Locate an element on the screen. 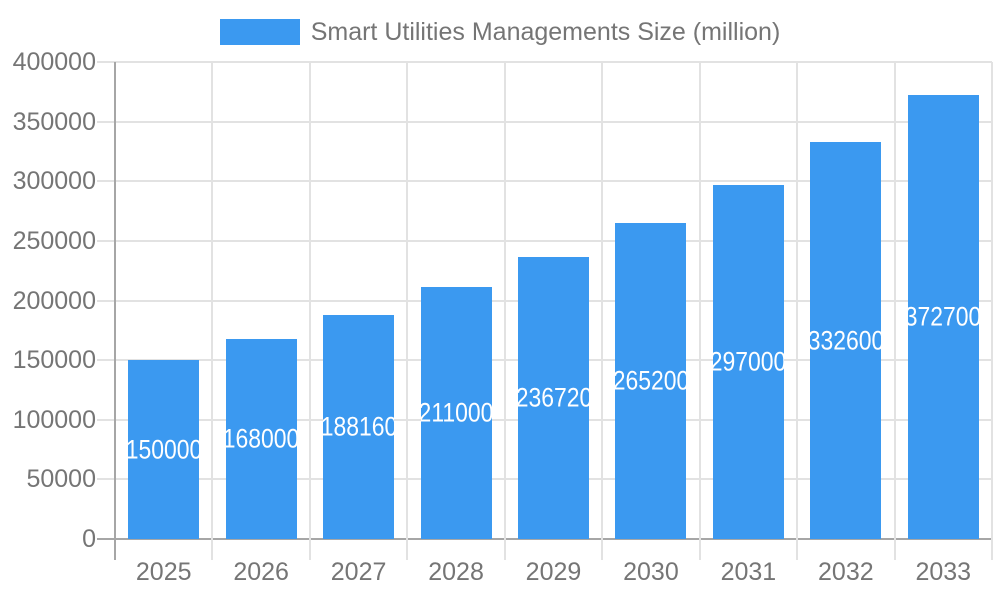  y-tick-label: 300000 is located at coordinates (54, 181).